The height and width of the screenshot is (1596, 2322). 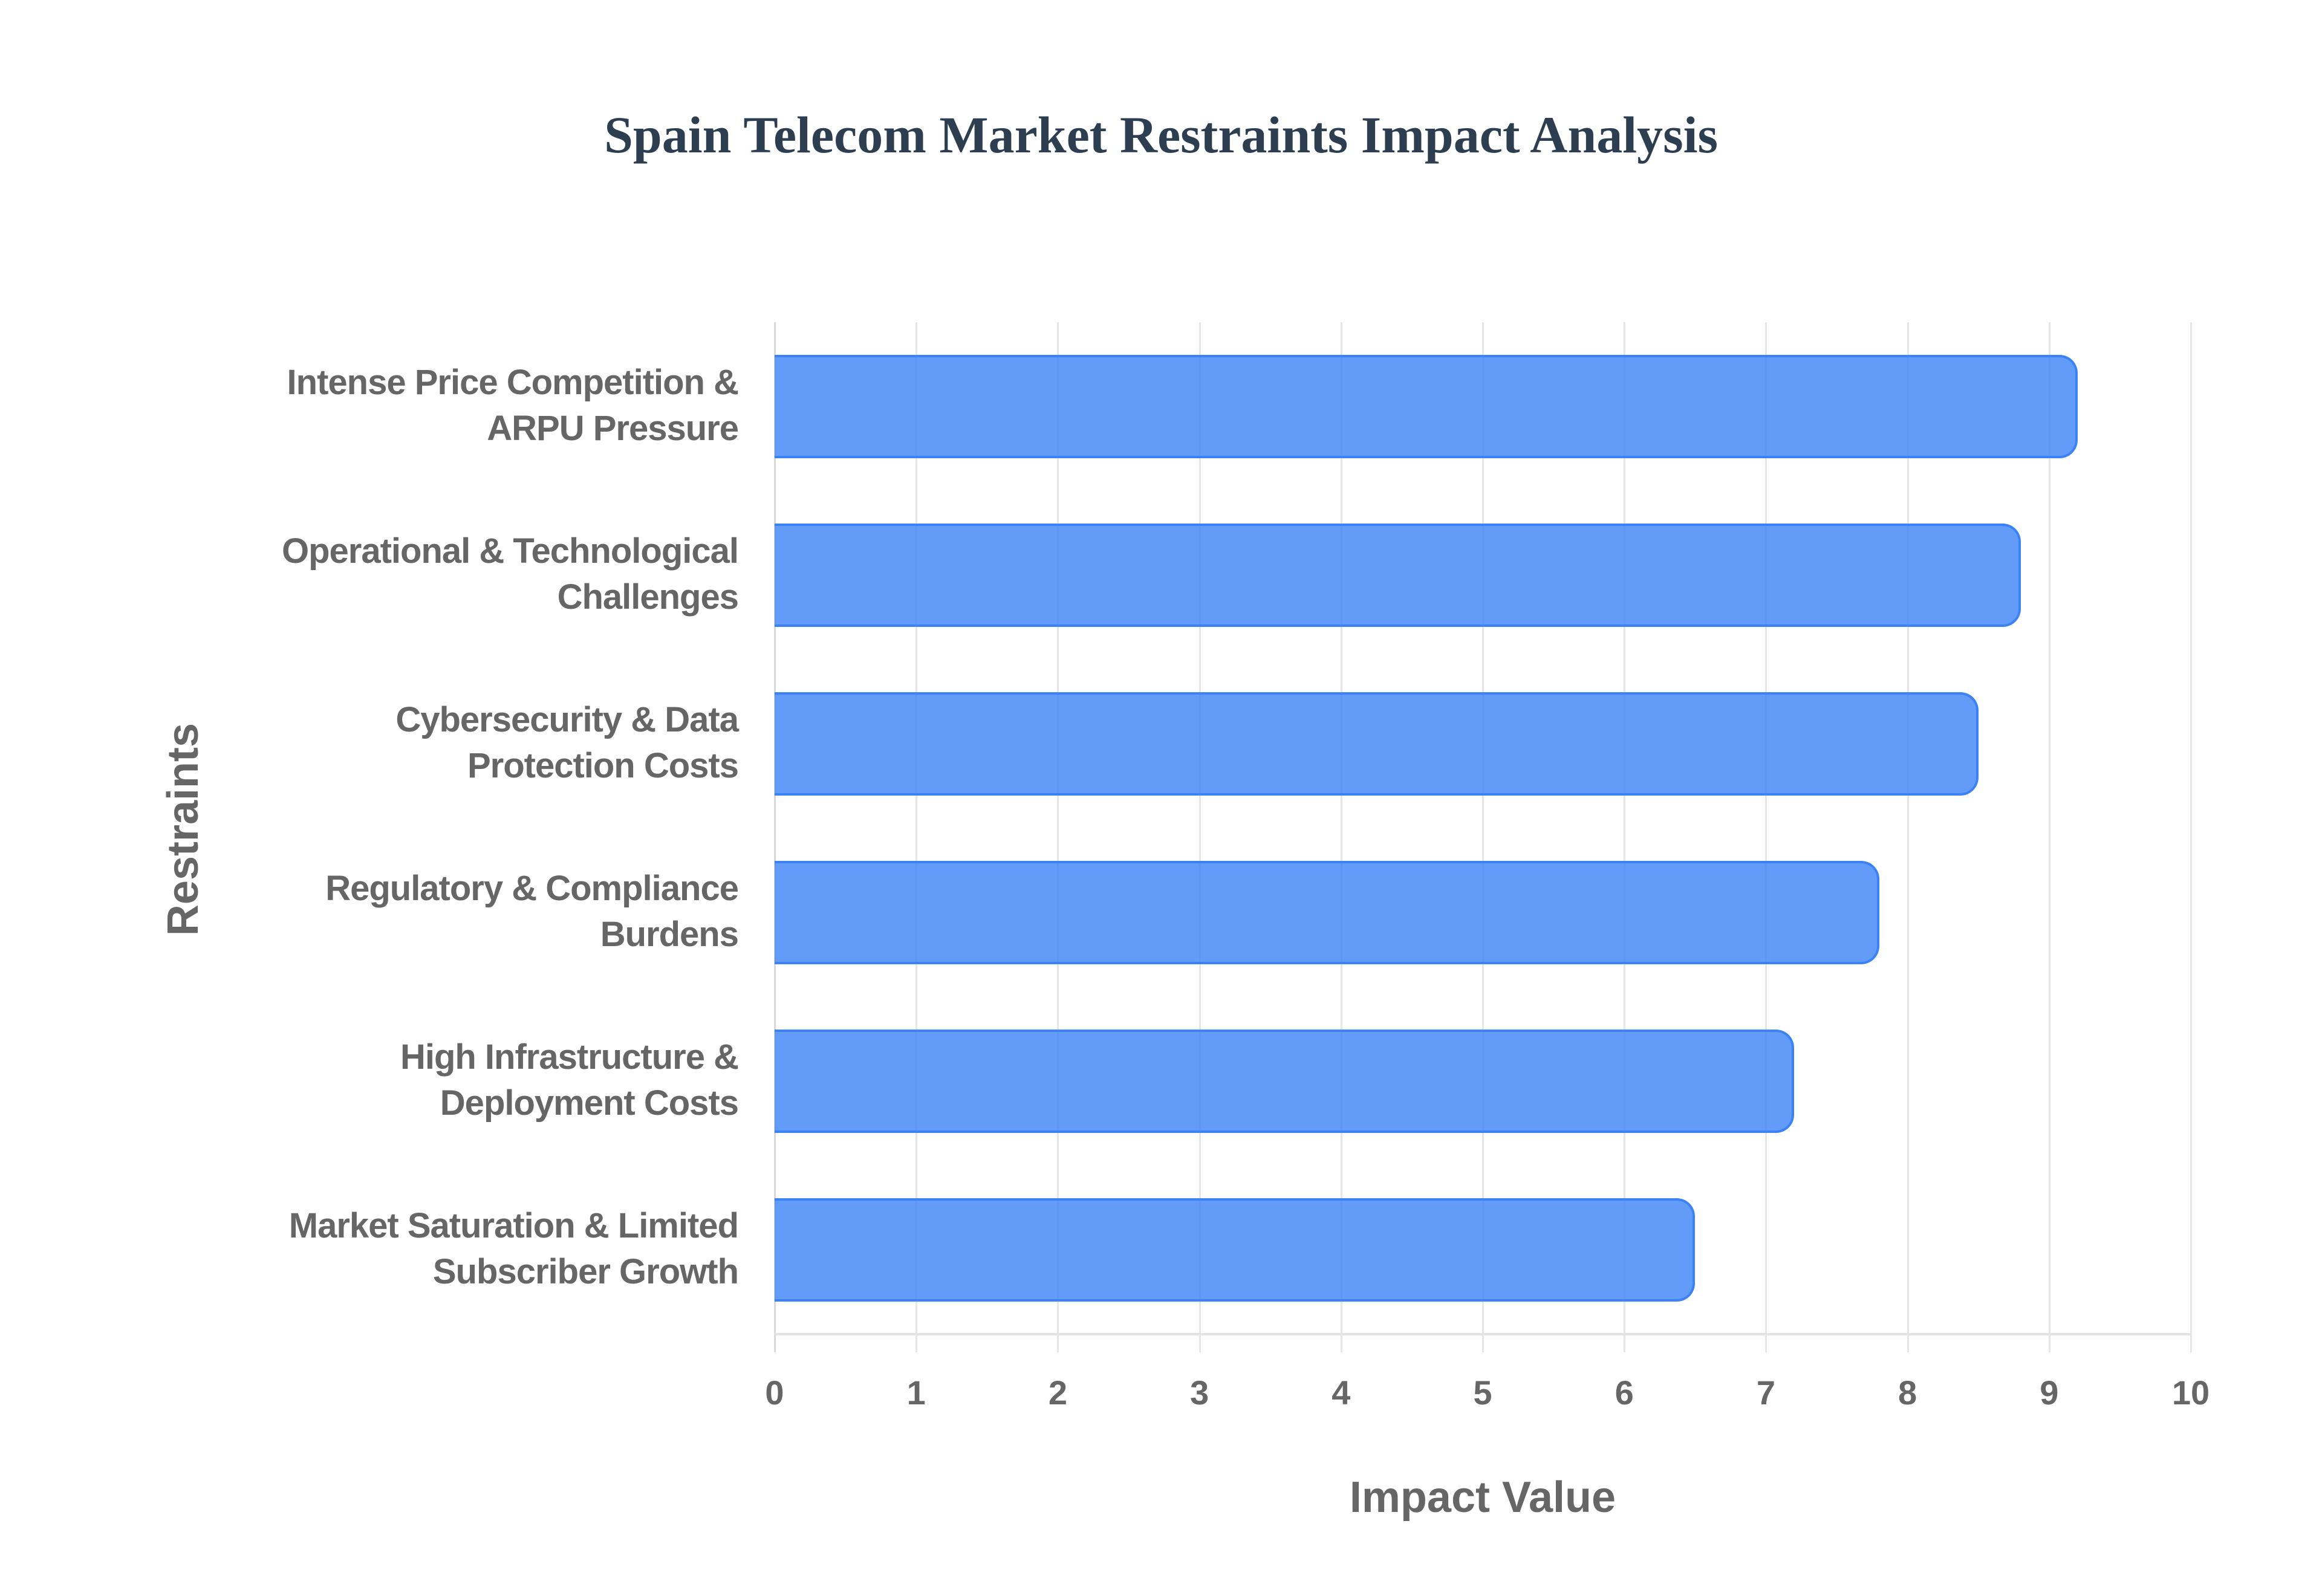 What do you see at coordinates (513, 382) in the screenshot?
I see `y-axis-label-line: Intense Price Competition &` at bounding box center [513, 382].